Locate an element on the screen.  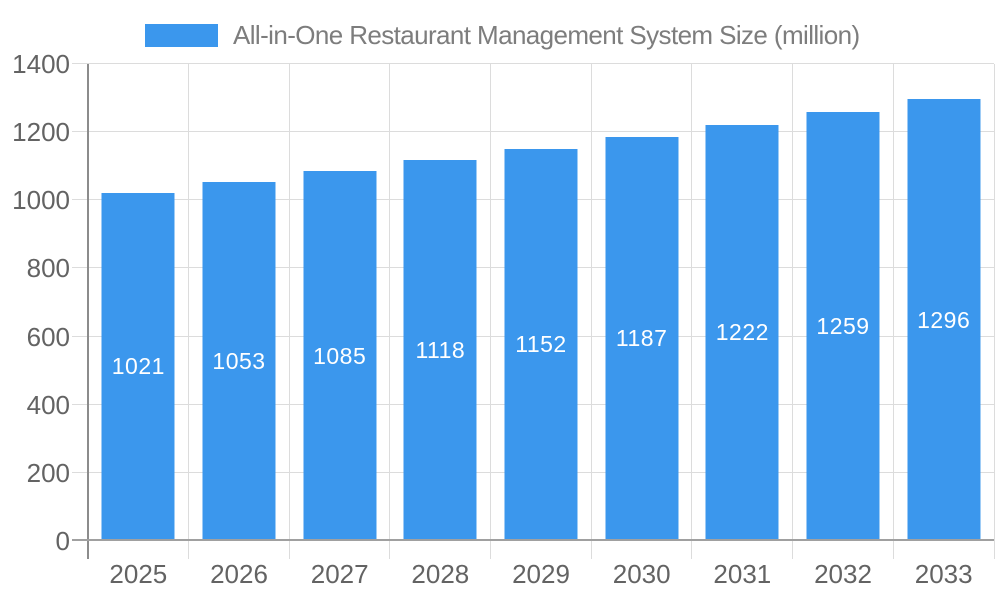
bar-2030: 1187 is located at coordinates (642, 338).